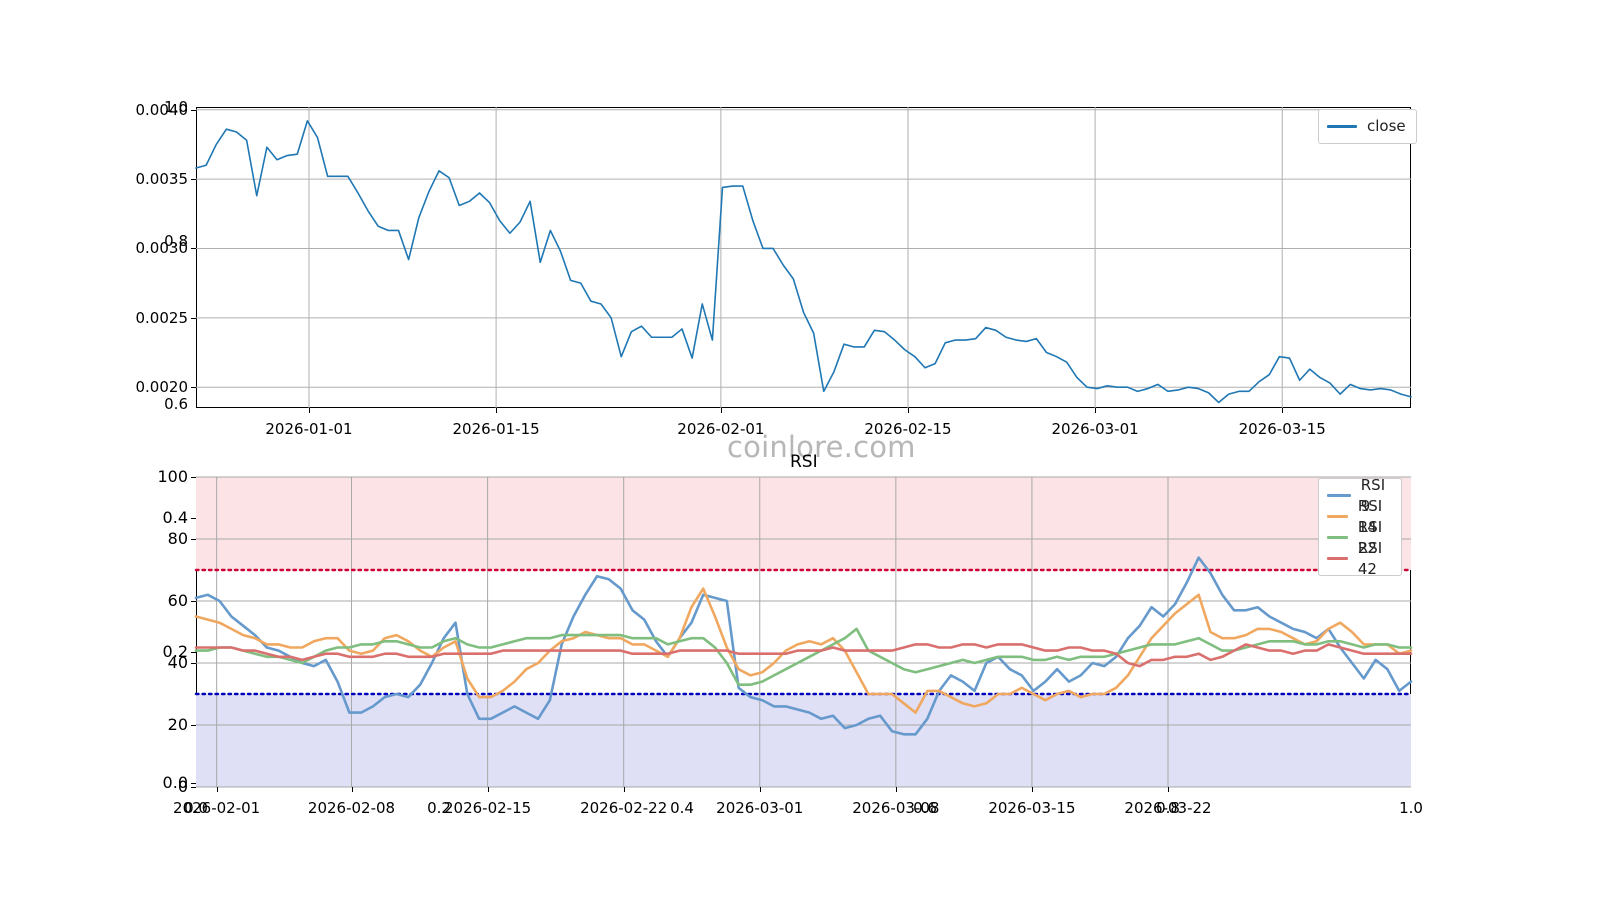 This screenshot has width=1600, height=900. I want to click on legend-item-close: close, so click(1366, 126).